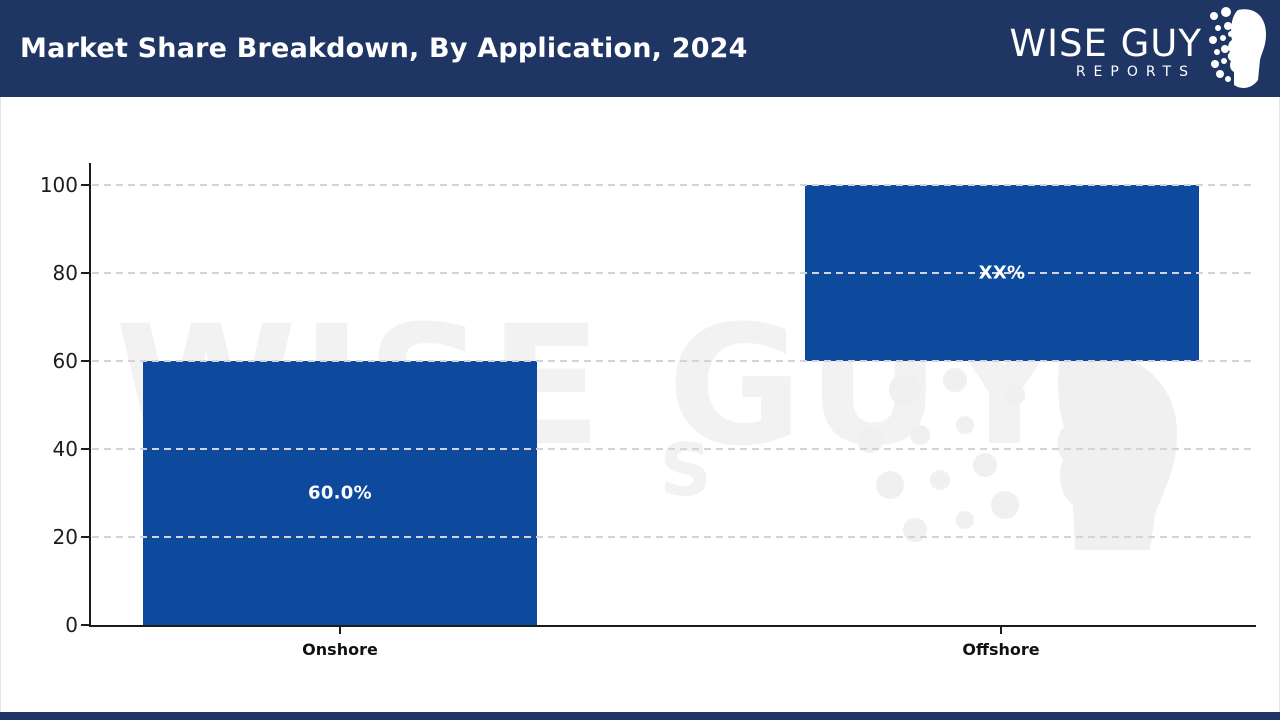 Image resolution: width=1280 pixels, height=720 pixels. I want to click on y-axis-tick-label: 80, so click(65, 273).